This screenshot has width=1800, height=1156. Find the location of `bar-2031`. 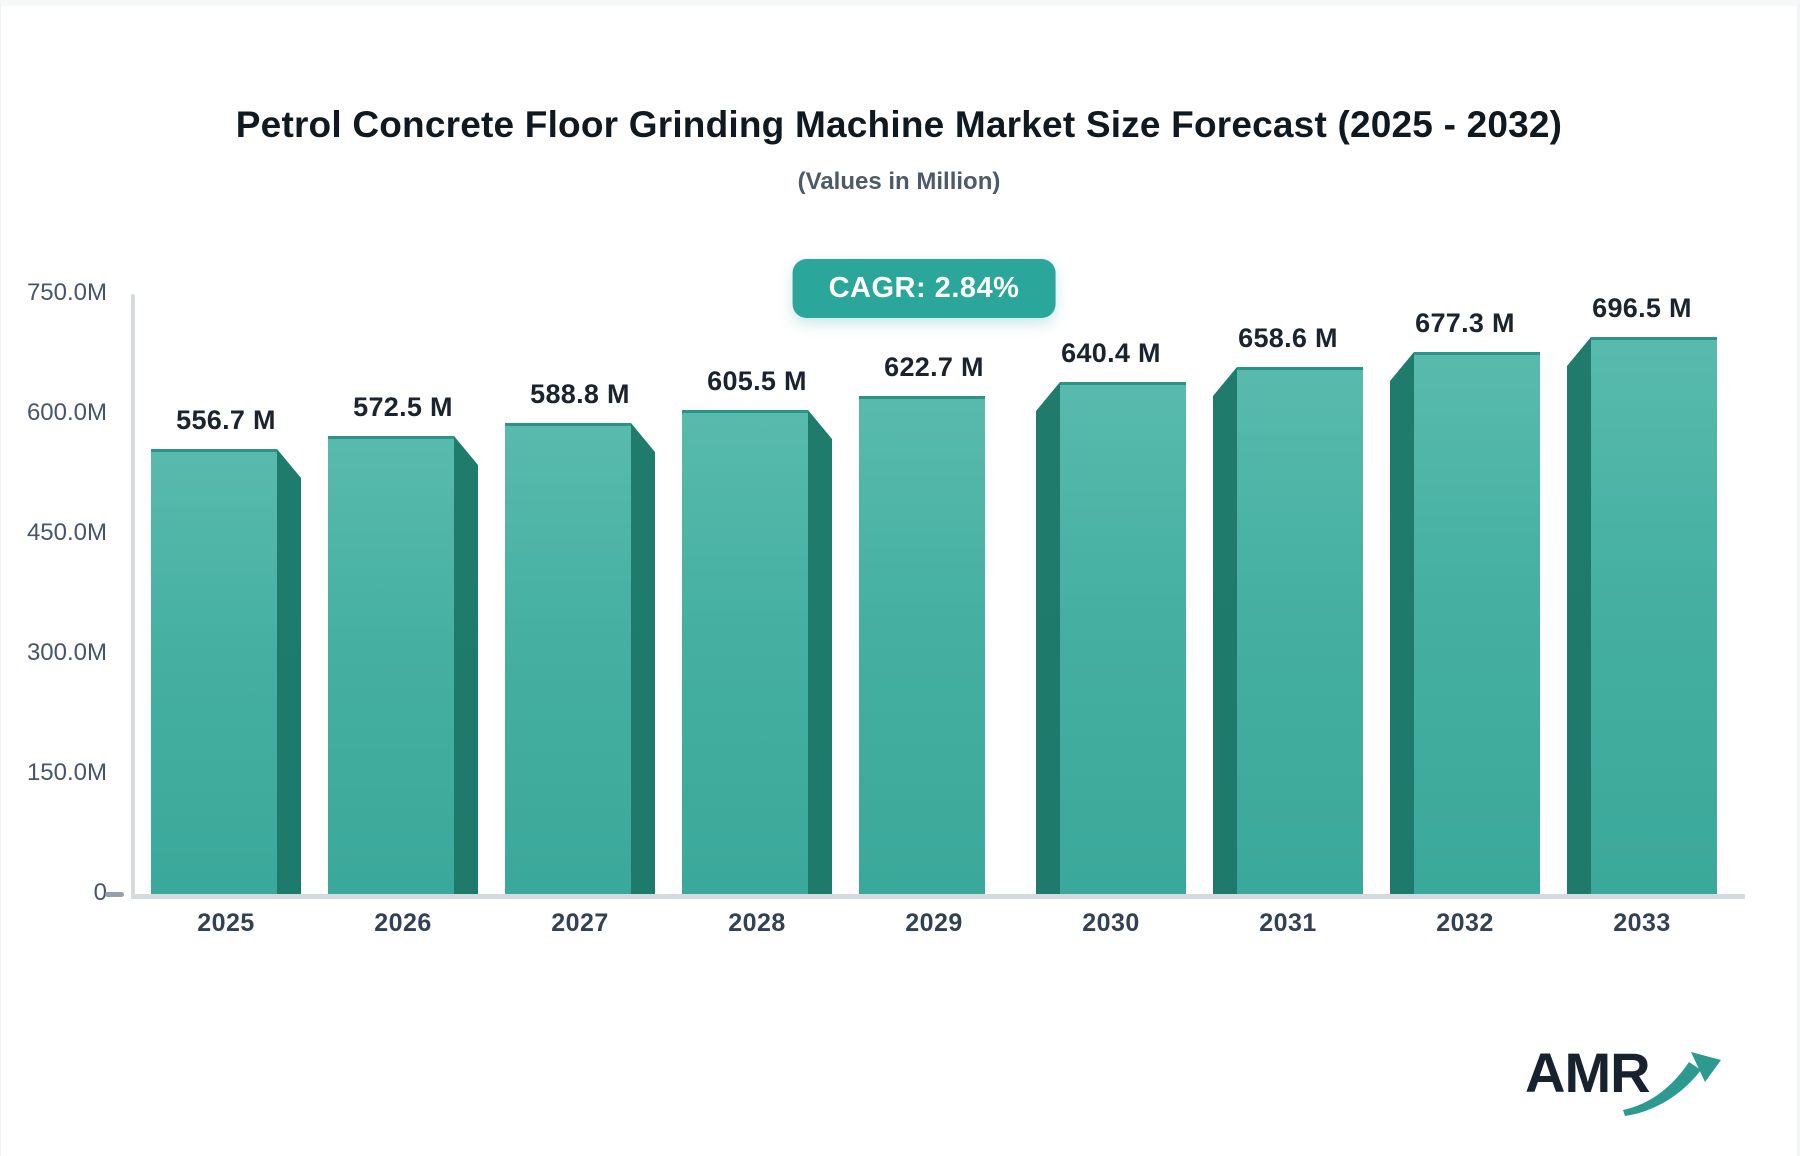

bar-2031 is located at coordinates (1288, 630).